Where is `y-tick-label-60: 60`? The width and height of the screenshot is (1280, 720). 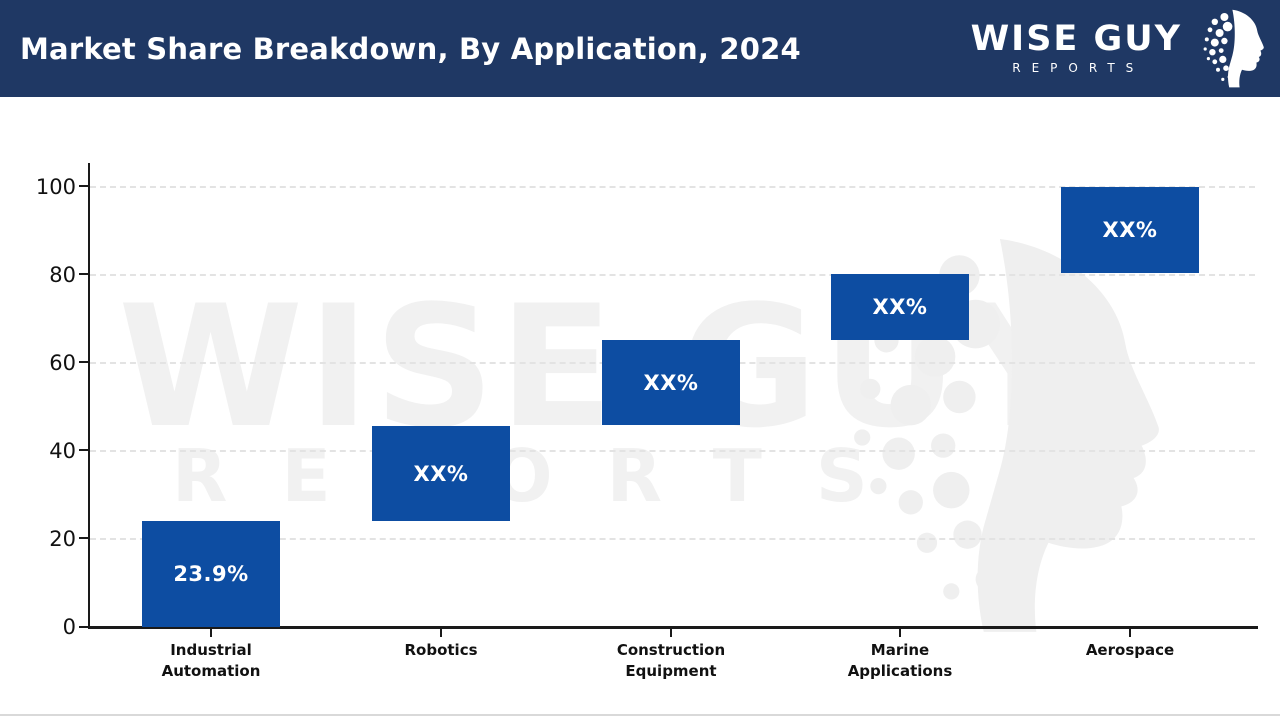 y-tick-label-60: 60 is located at coordinates (62, 363).